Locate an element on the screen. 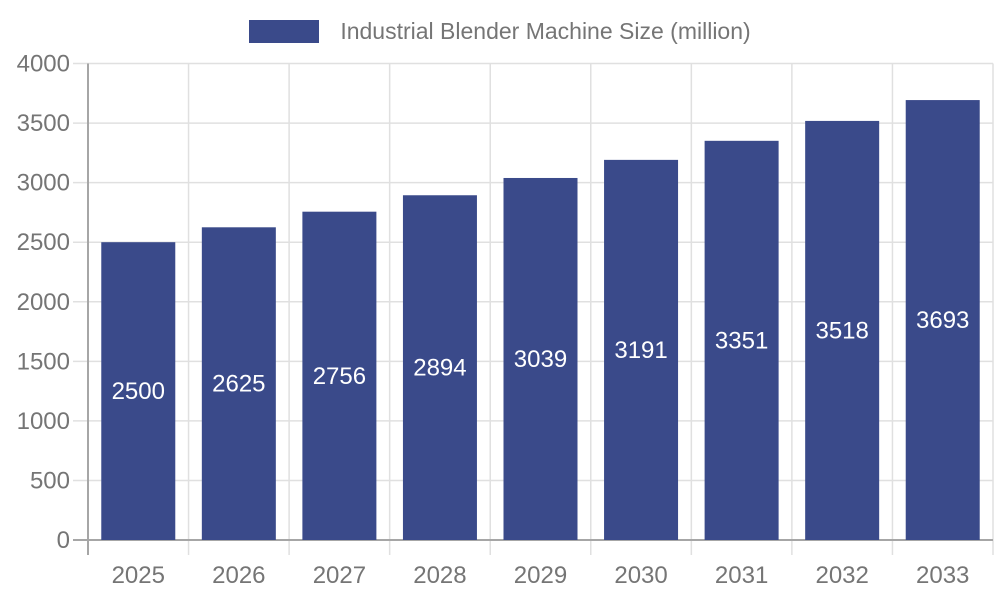  bar-2030 is located at coordinates (641, 349).